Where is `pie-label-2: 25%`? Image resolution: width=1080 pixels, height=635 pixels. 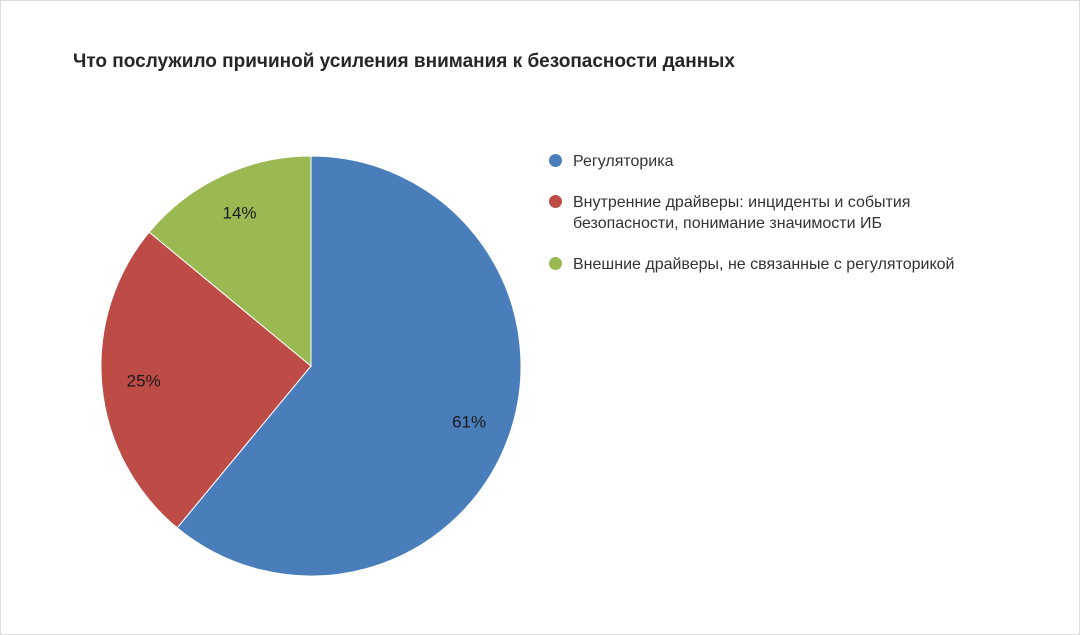
pie-label-2: 25% is located at coordinates (144, 380).